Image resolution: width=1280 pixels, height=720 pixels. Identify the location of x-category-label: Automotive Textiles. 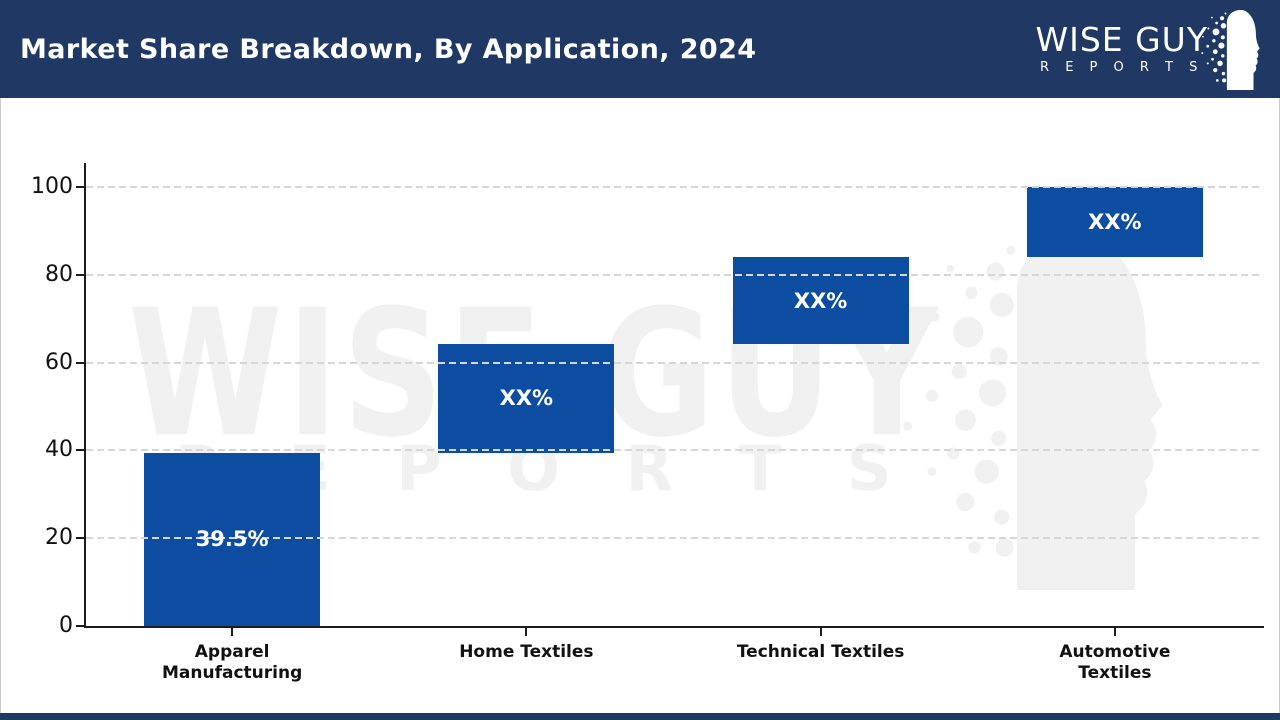
(1115, 662).